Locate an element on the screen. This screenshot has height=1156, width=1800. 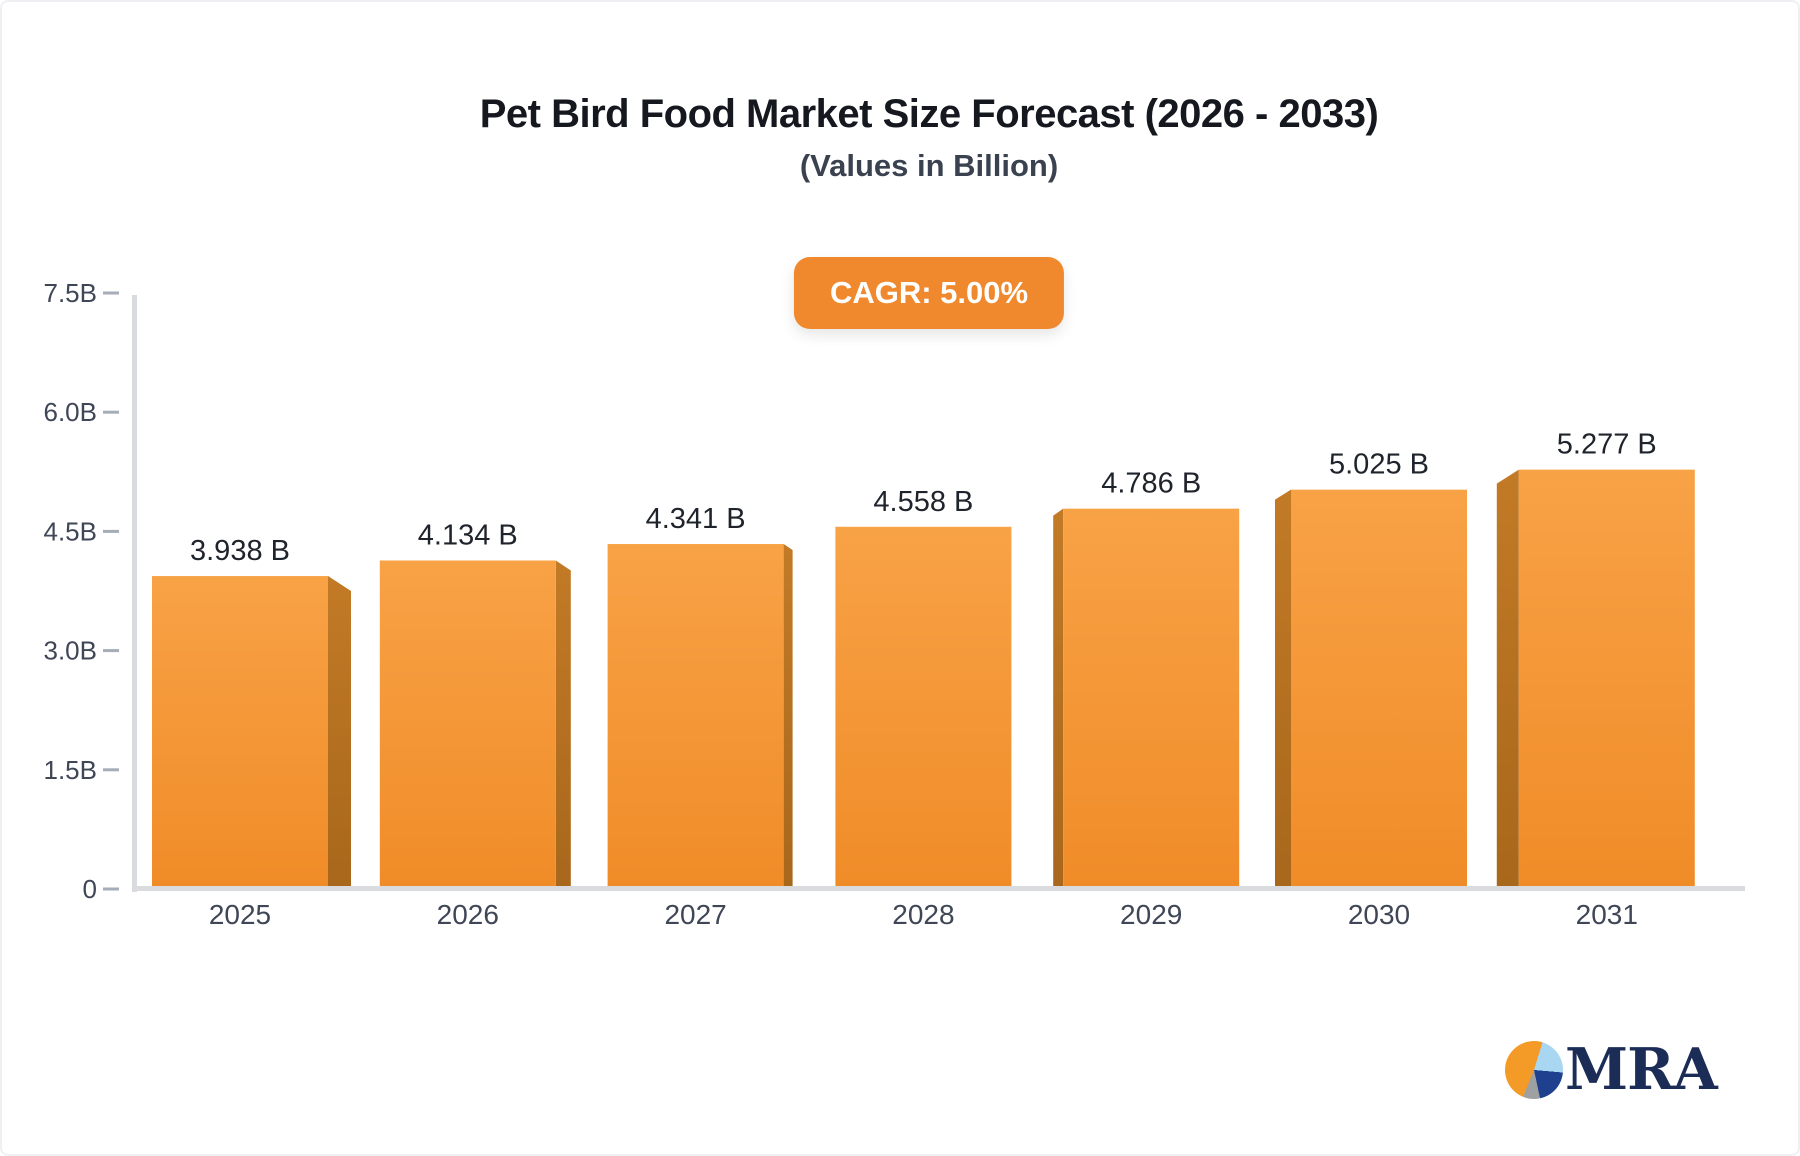
bar-value-label: 4.558 B is located at coordinates (923, 502).